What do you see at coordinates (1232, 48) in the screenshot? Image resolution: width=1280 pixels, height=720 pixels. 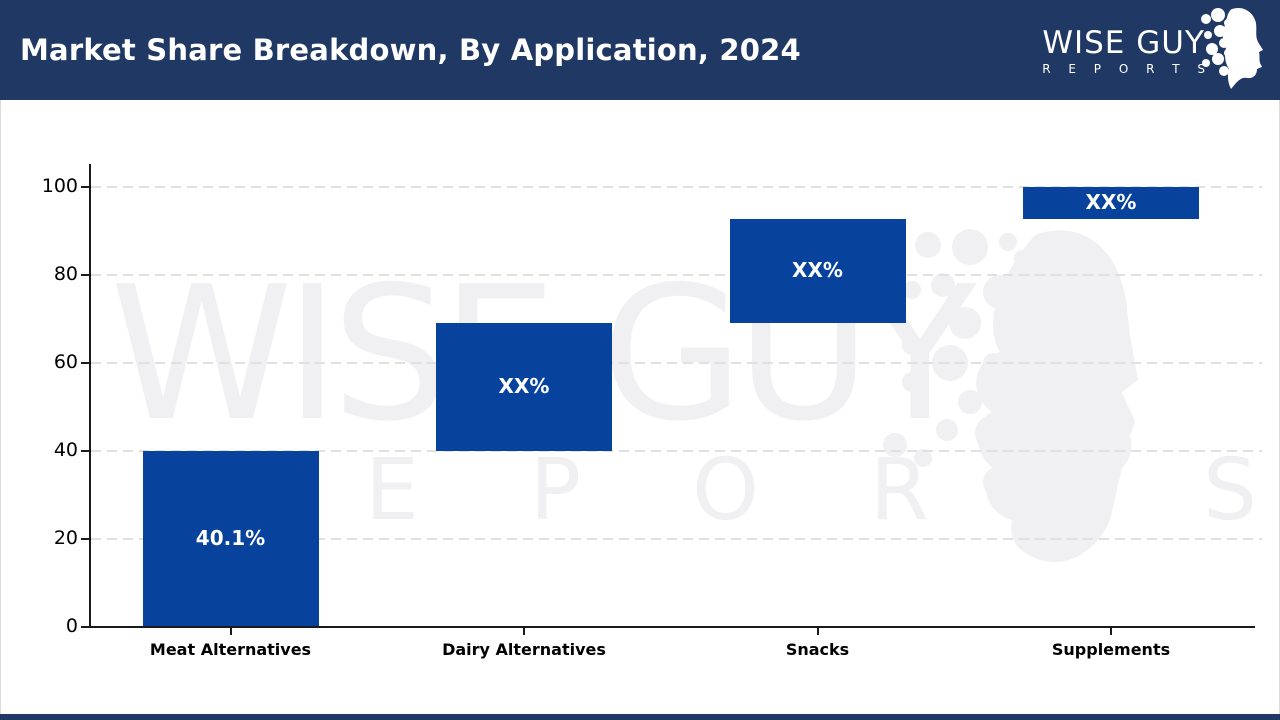 I see `logo-head-icon` at bounding box center [1232, 48].